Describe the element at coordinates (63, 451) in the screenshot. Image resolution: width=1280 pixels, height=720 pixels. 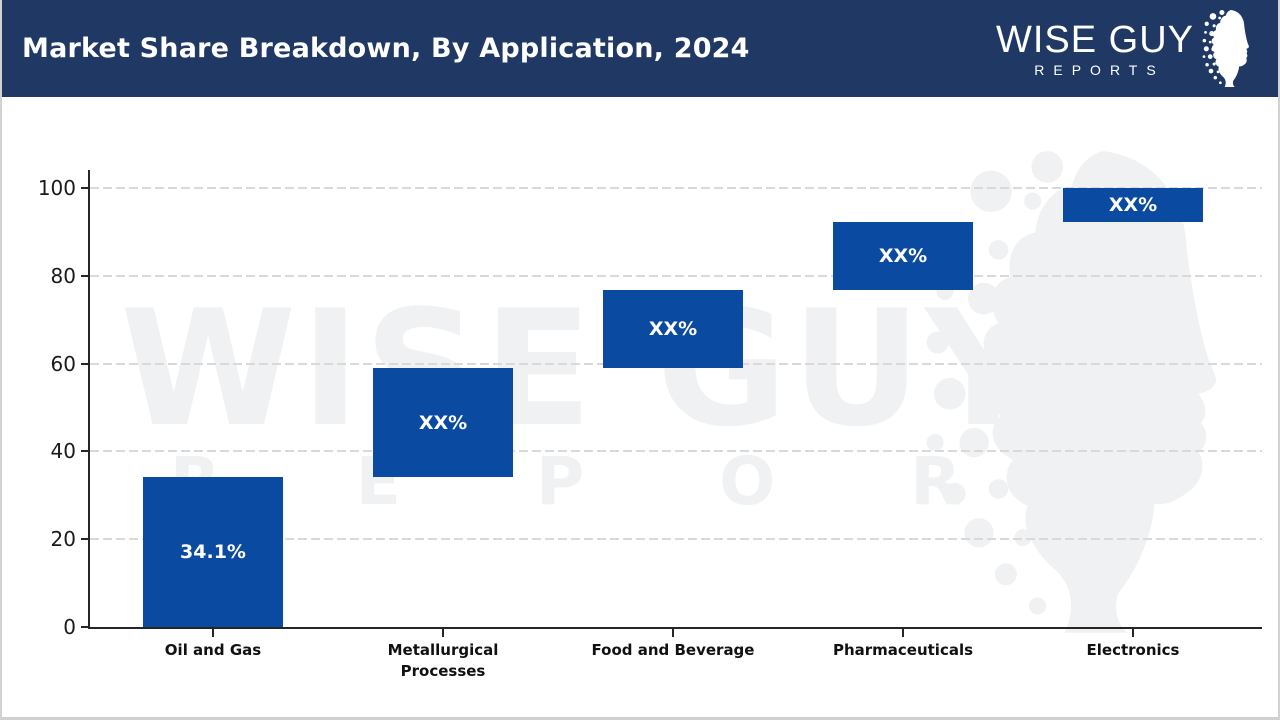
I see `y-tick-label-40: 40` at that location.